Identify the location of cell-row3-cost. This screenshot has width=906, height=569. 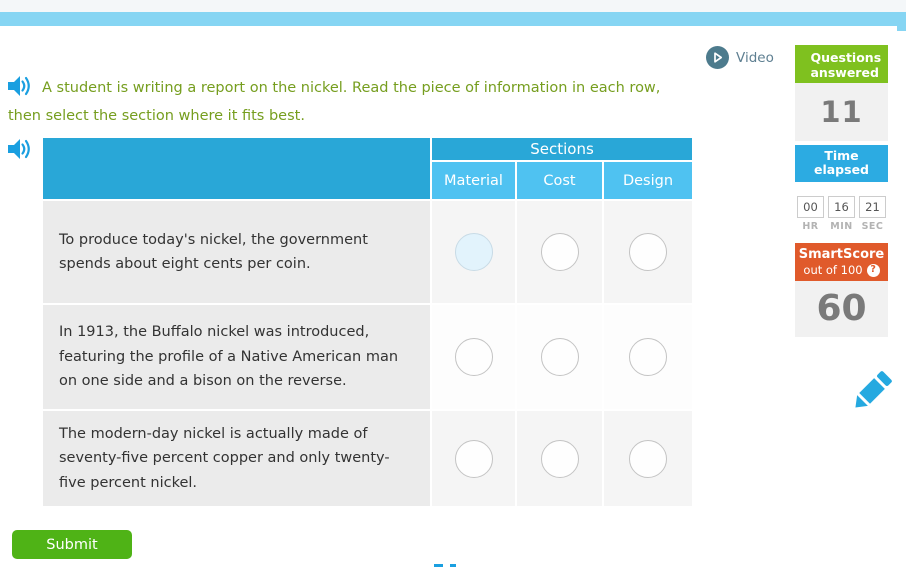
(559, 458).